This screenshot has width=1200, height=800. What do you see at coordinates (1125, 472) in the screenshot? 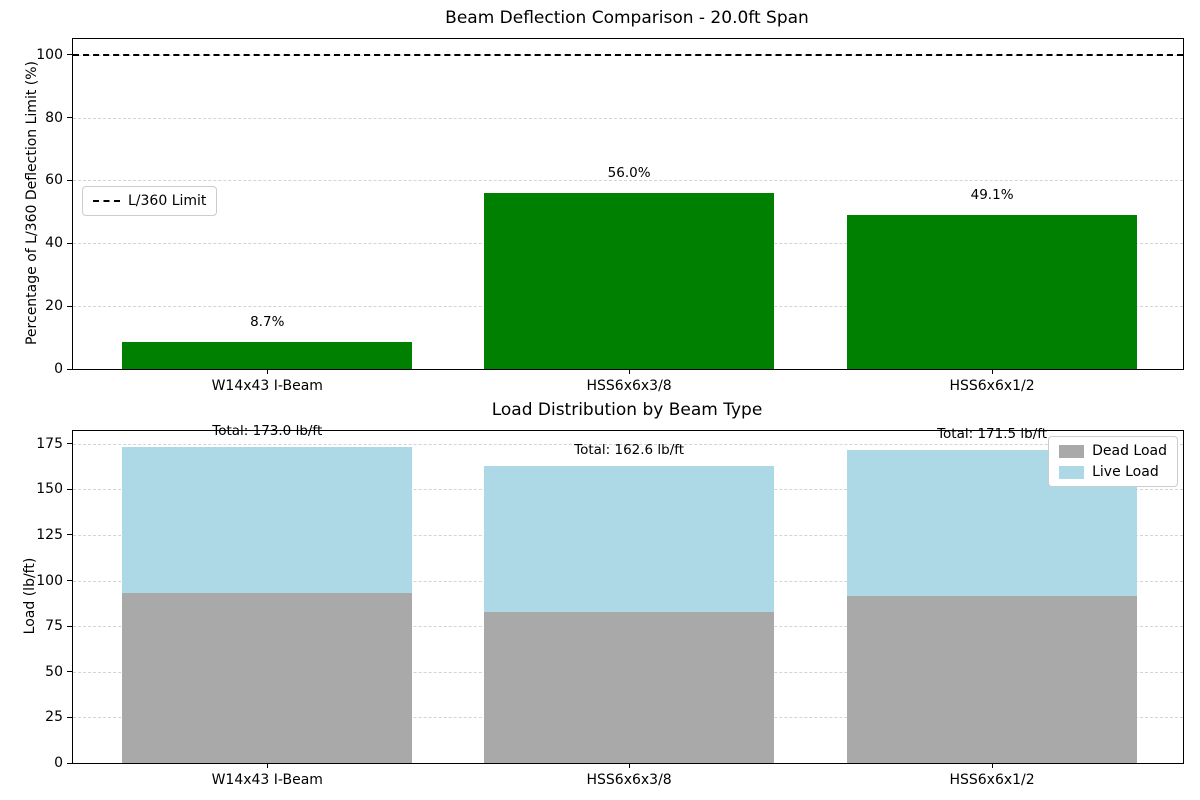
I see `legend-label: Live Load` at bounding box center [1125, 472].